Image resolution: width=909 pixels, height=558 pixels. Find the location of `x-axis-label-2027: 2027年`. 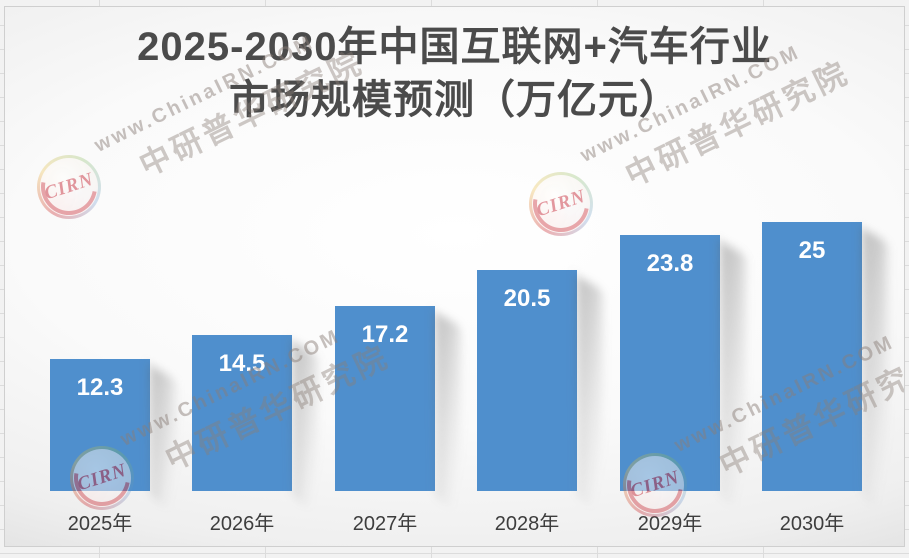

x-axis-label-2027: 2027年 is located at coordinates (385, 524).